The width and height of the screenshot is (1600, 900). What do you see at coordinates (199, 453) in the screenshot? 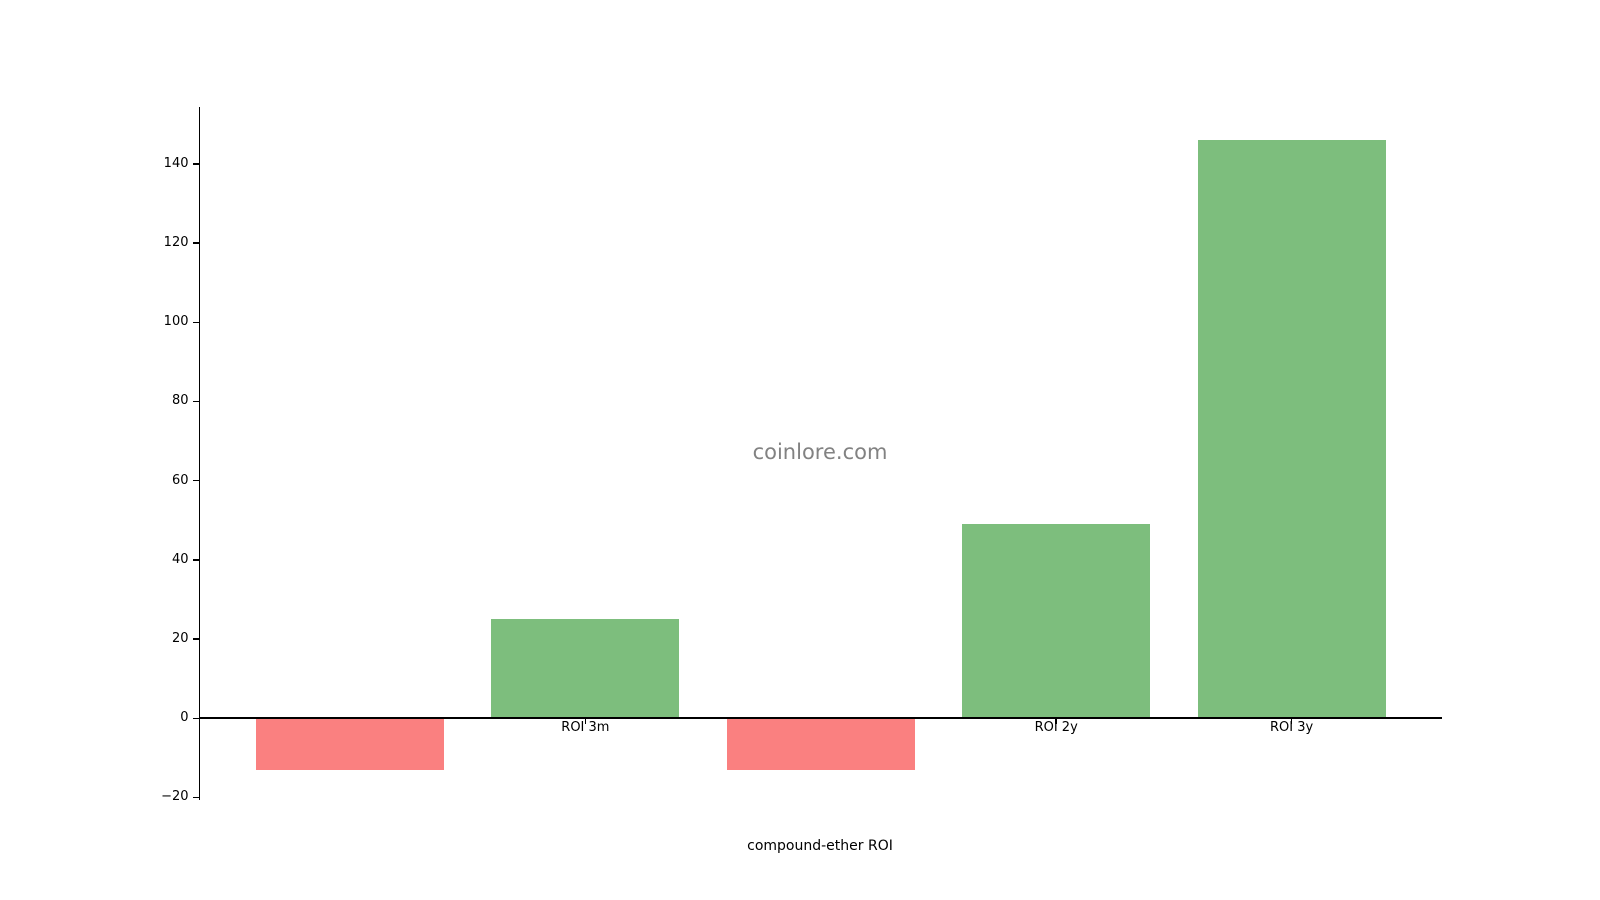
I see `y-axis-spine` at bounding box center [199, 453].